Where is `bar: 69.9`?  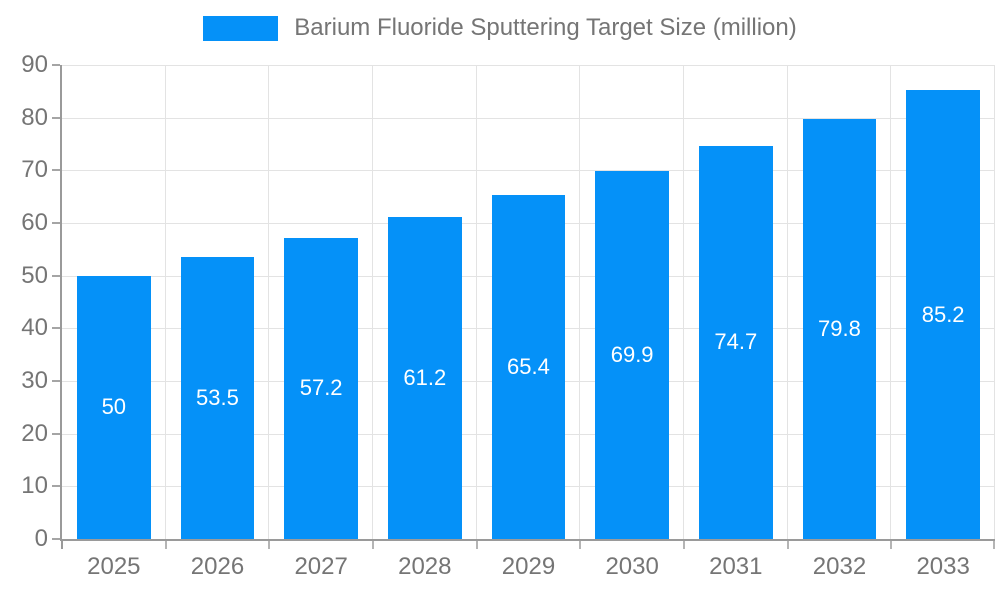
bar: 69.9 is located at coordinates (632, 354).